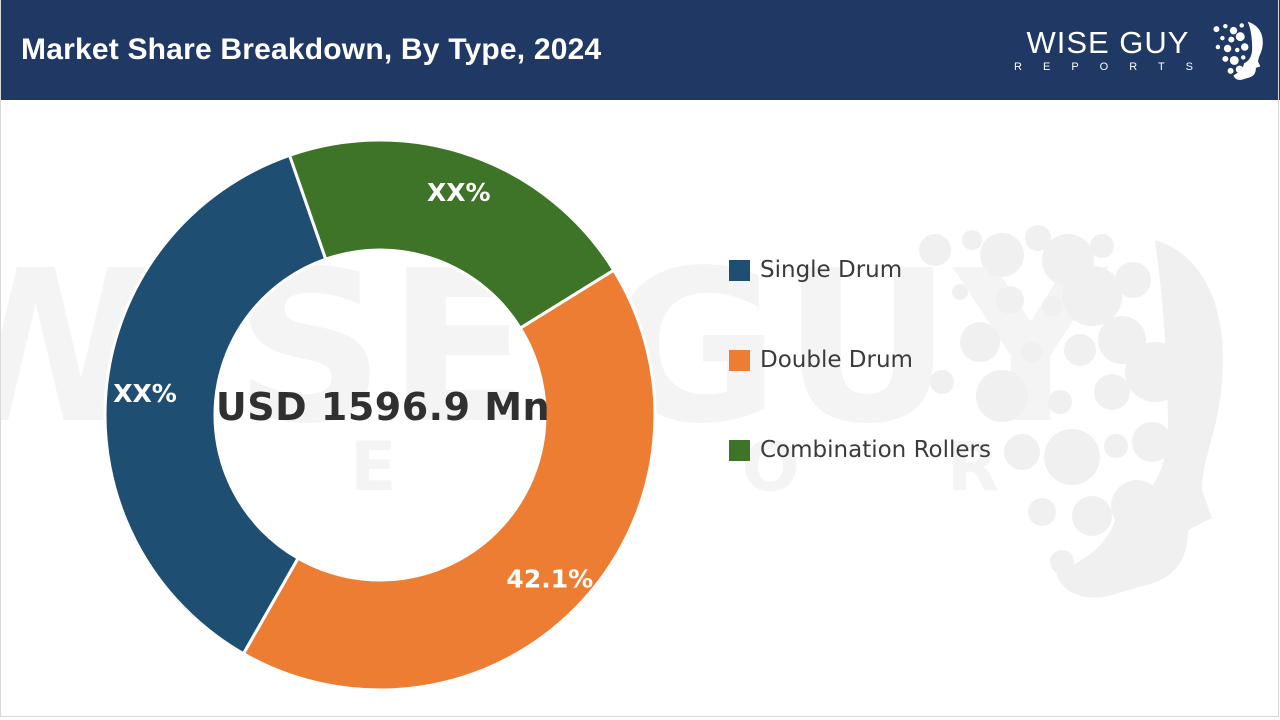  What do you see at coordinates (739, 270) in the screenshot?
I see `legend-swatch-single-drum` at bounding box center [739, 270].